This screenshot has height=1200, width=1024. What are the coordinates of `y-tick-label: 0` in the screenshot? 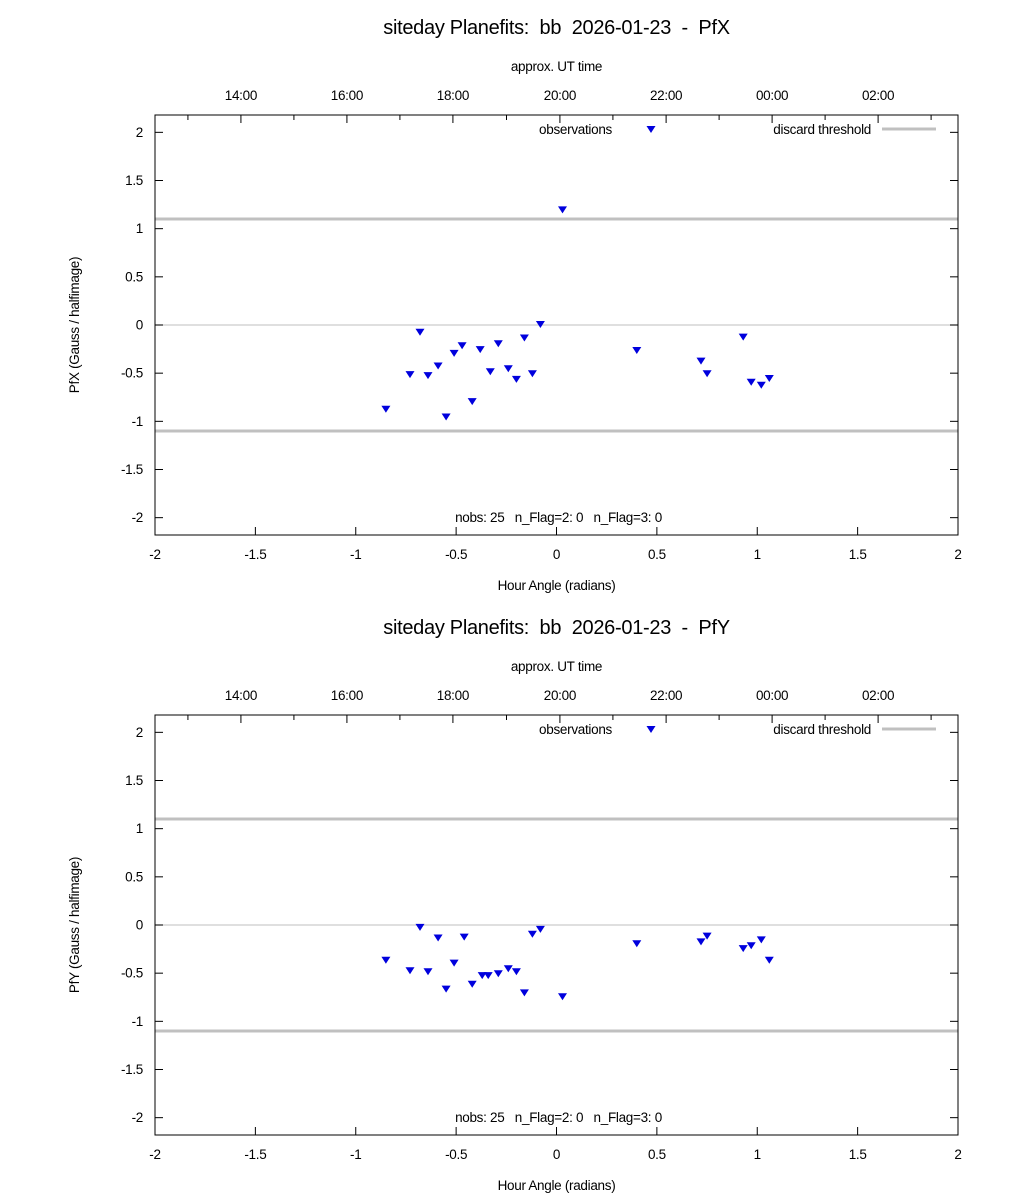 It's located at (139, 925).